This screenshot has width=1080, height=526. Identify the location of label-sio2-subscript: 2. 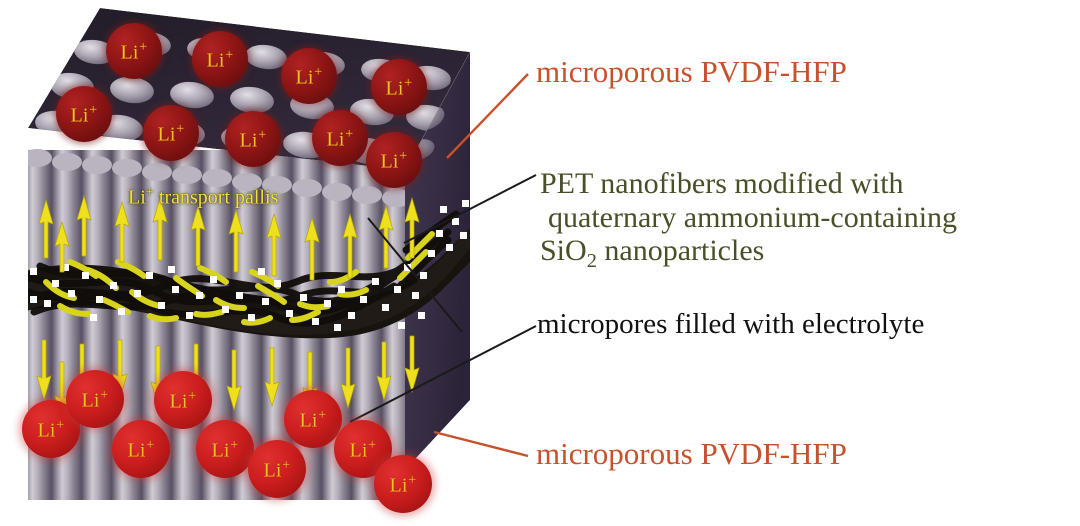
(591, 261).